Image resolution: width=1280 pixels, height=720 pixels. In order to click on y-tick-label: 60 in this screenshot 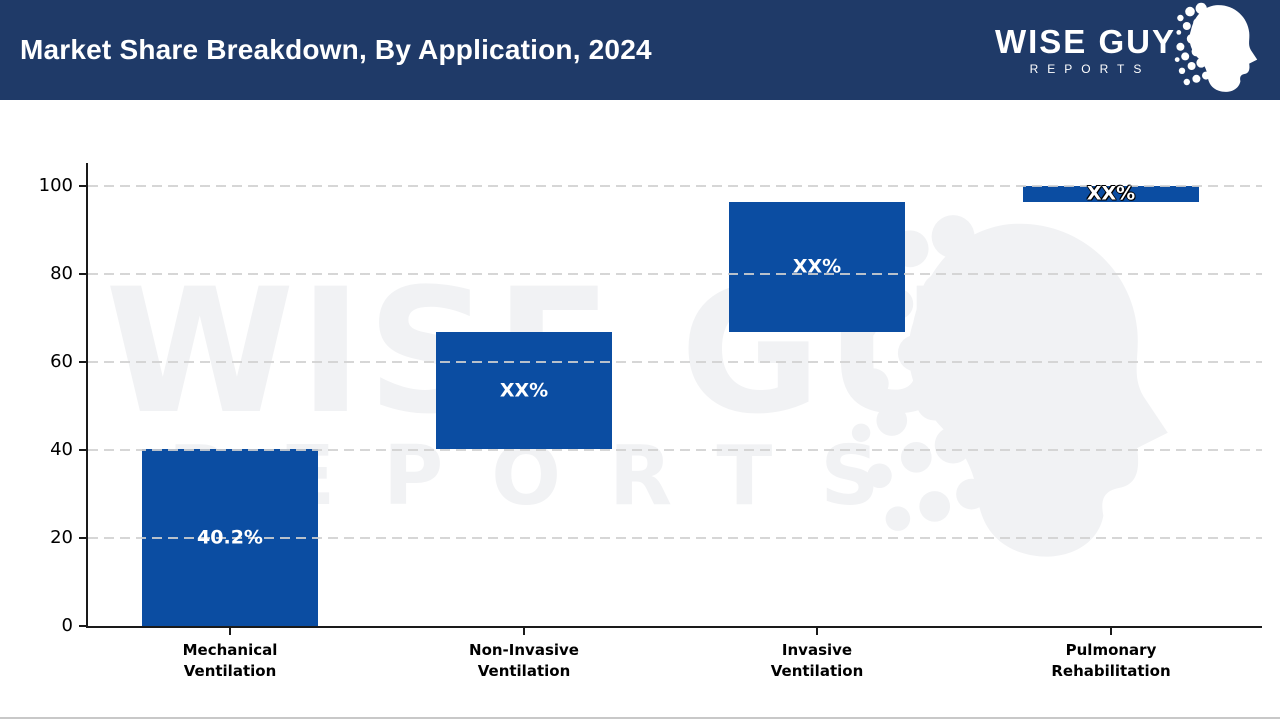, I will do `click(61, 361)`.